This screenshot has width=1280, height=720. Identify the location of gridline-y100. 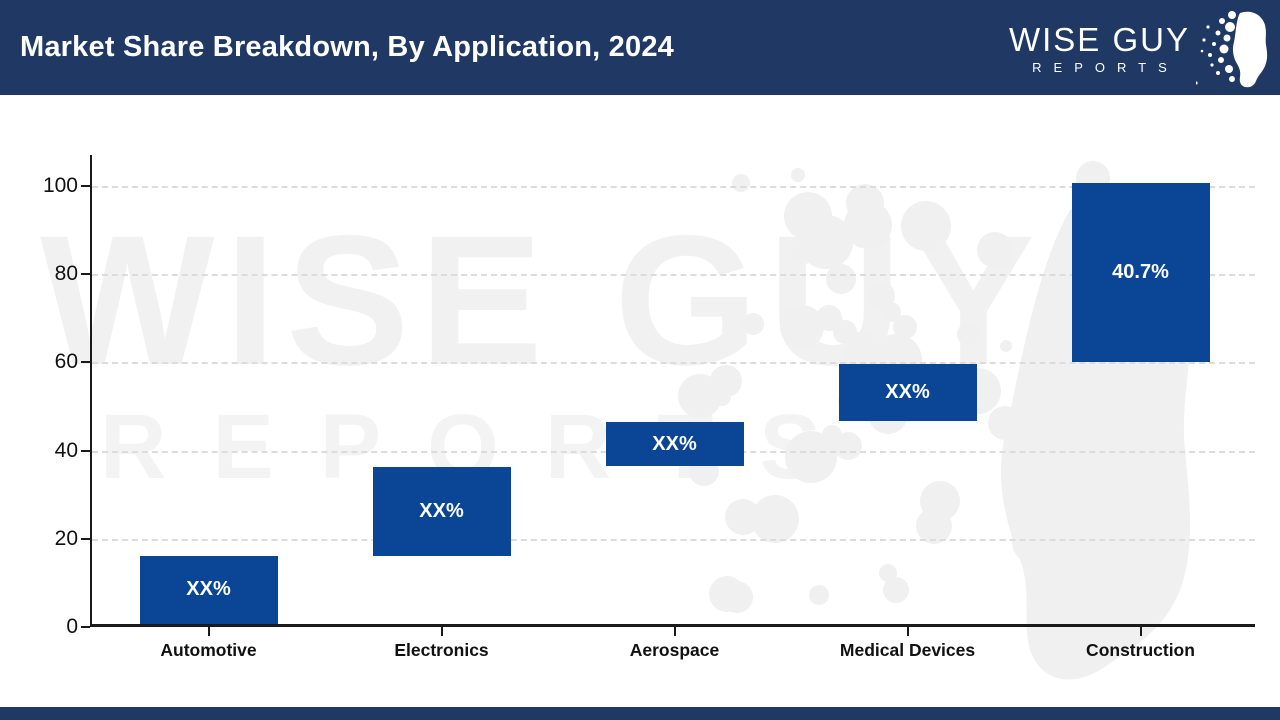
(673, 186).